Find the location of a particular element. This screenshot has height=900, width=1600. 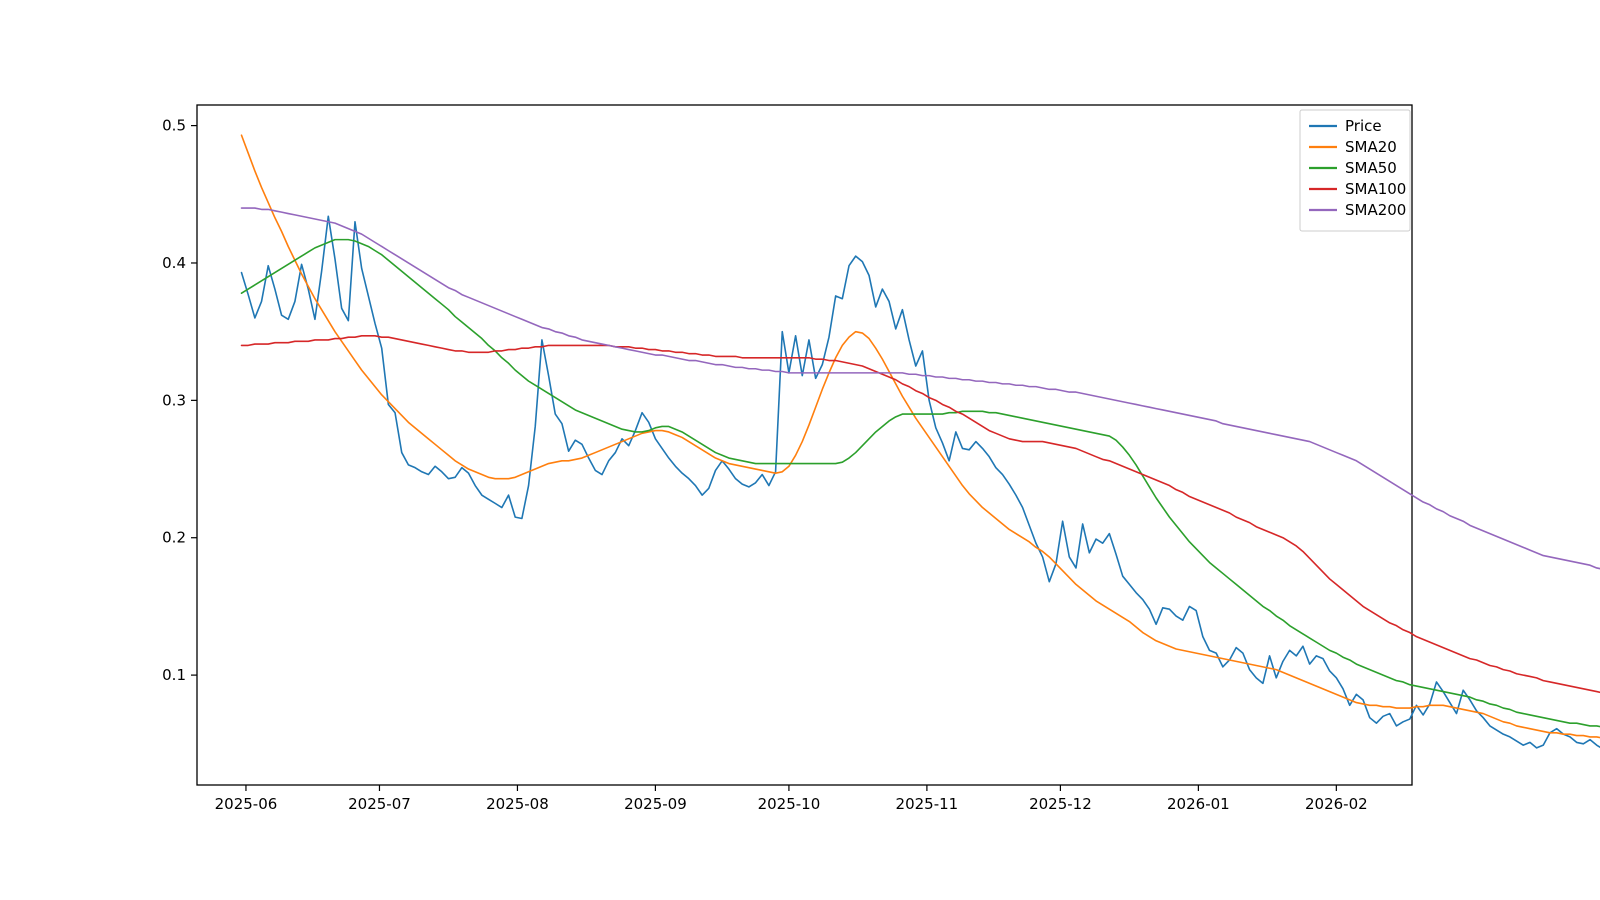

x-tick-label: 2025-07 is located at coordinates (379, 804).